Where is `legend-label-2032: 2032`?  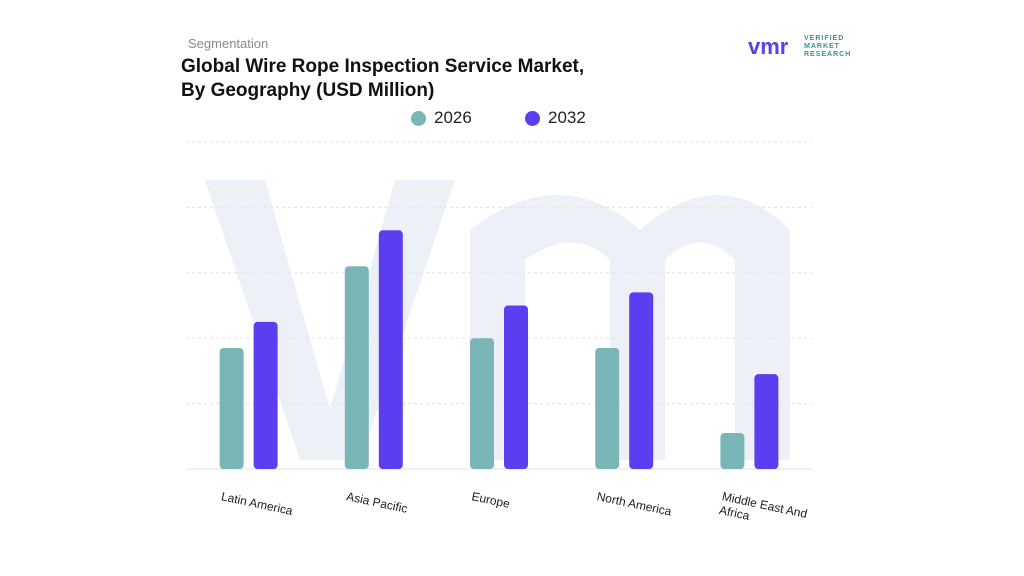 legend-label-2032: 2032 is located at coordinates (567, 117).